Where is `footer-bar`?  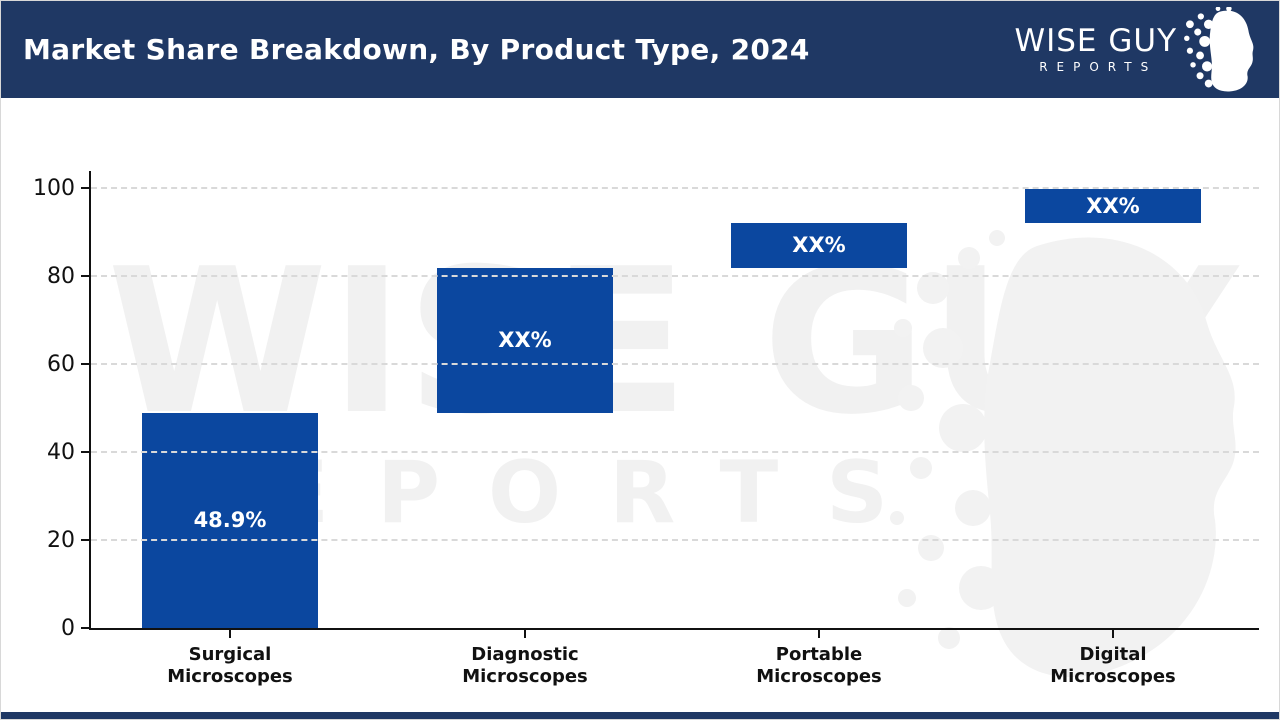 footer-bar is located at coordinates (640, 715).